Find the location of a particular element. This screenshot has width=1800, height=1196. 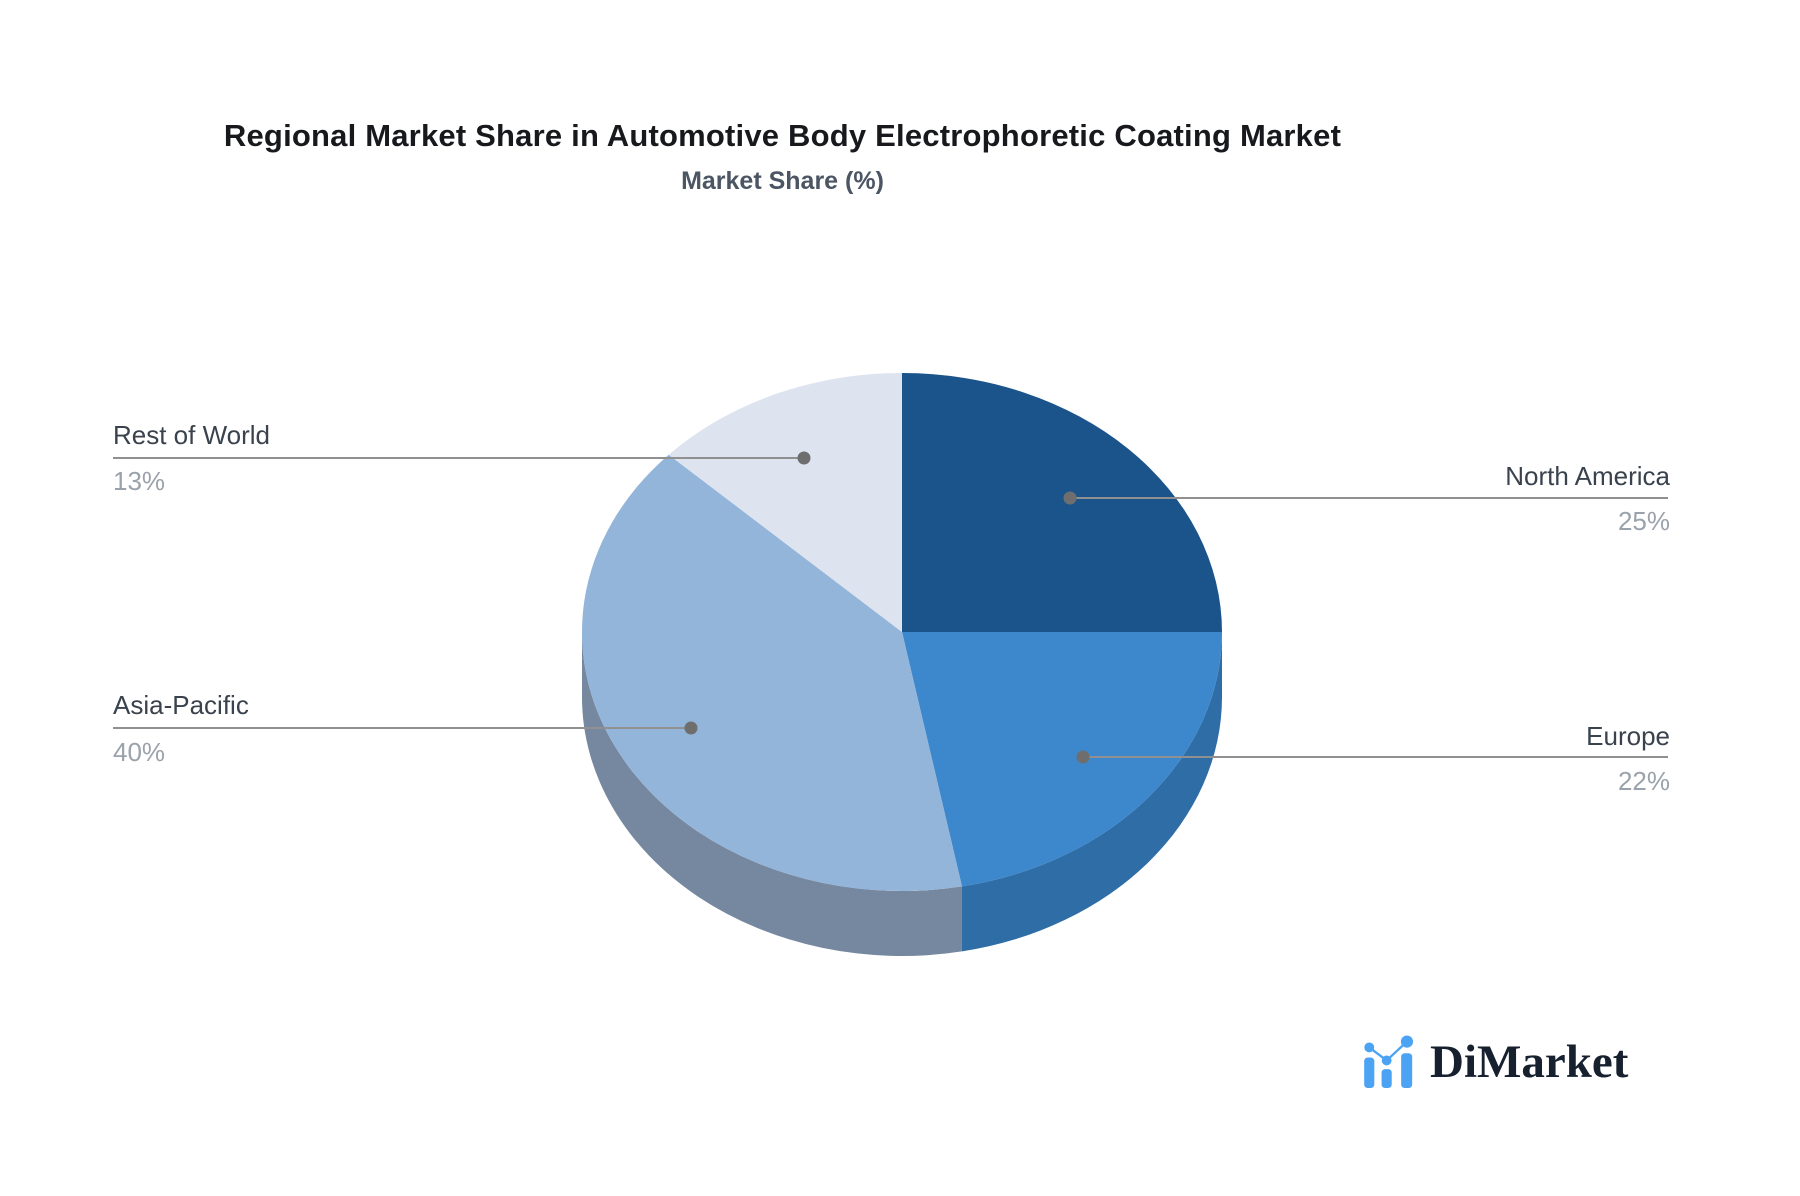

leader-dot-north-america is located at coordinates (1070, 498).